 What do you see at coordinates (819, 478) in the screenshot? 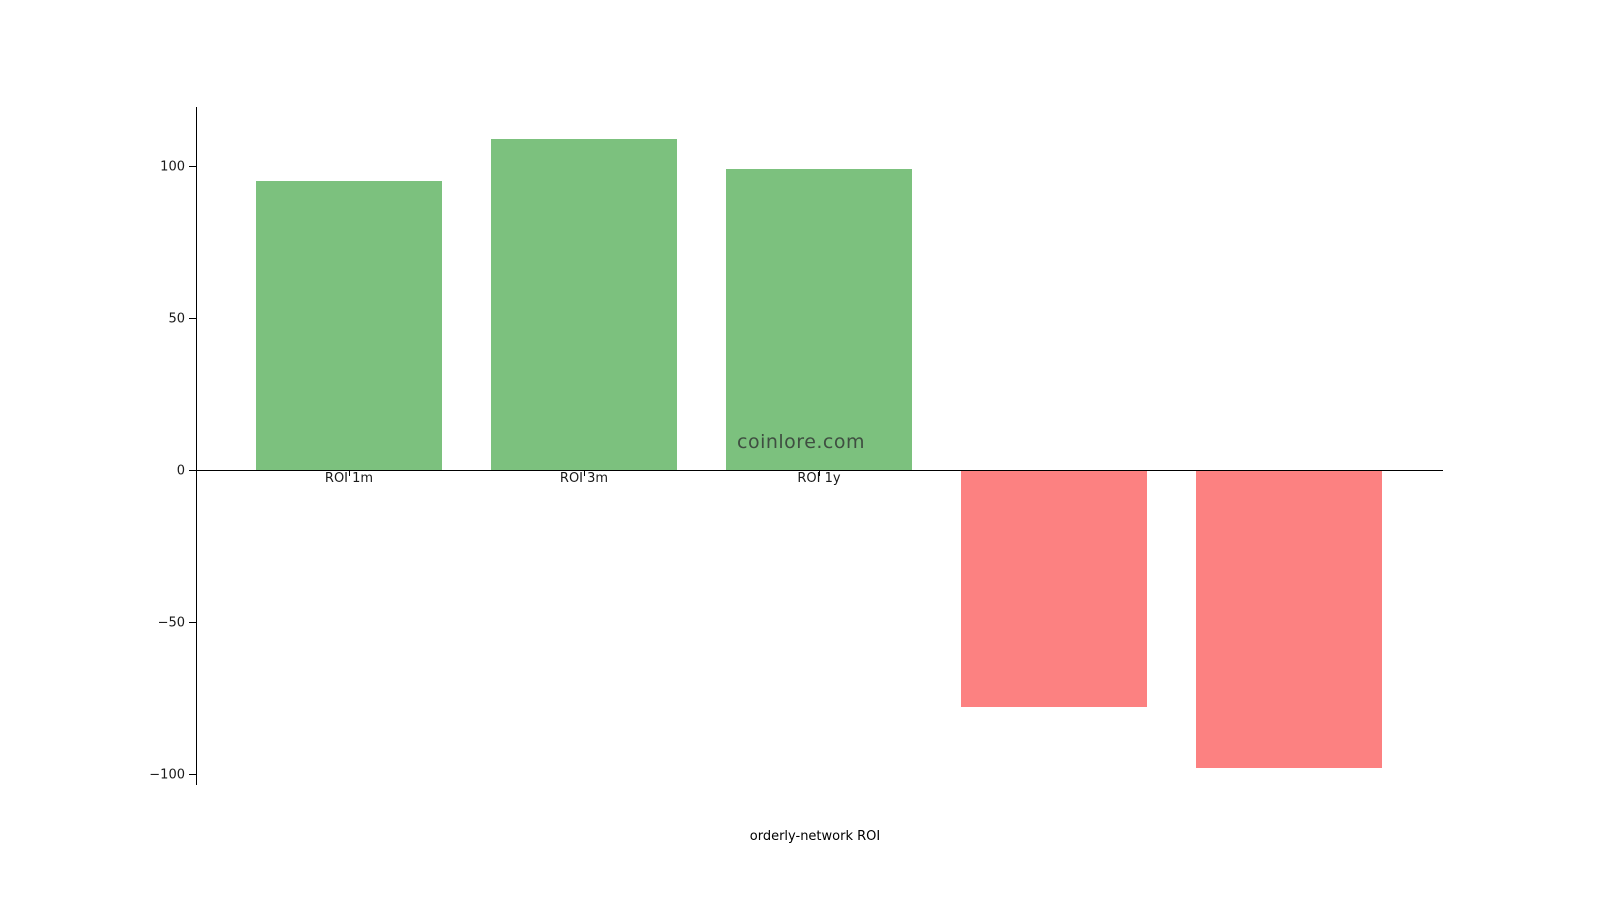
I see `x-tick-label-roi-1y: ROI 1y` at bounding box center [819, 478].